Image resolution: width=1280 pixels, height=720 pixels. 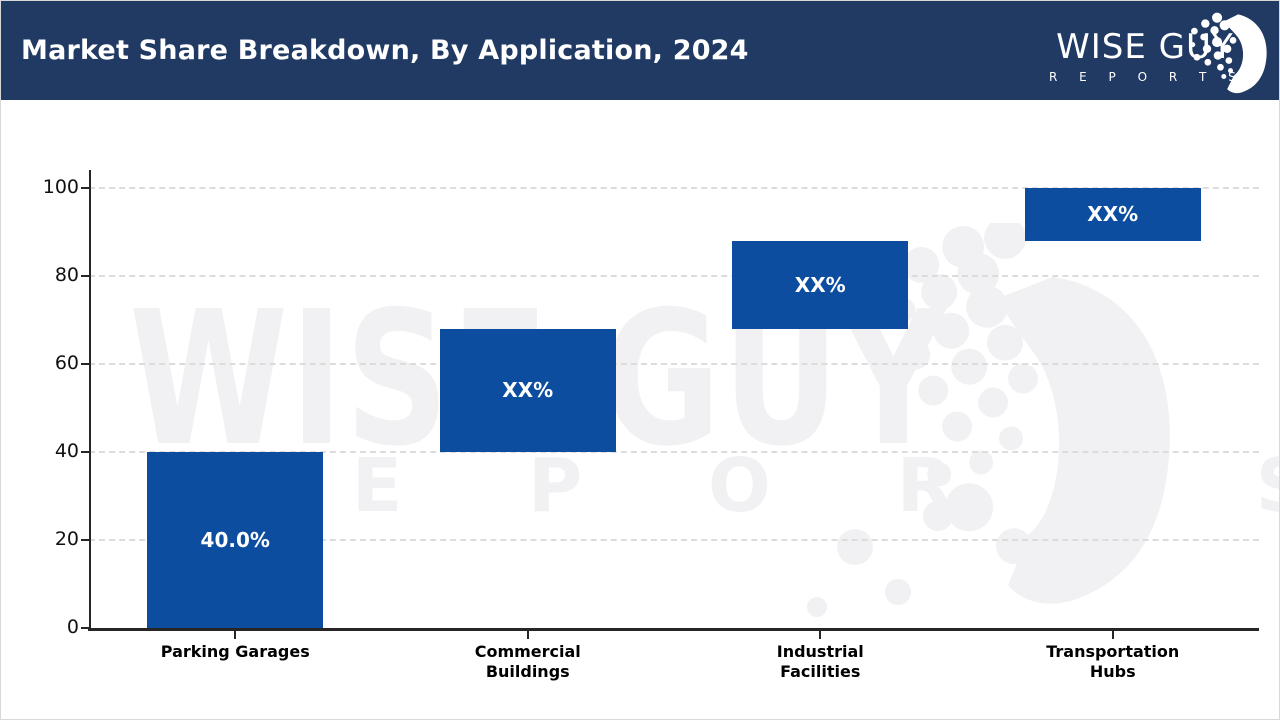 I want to click on bar-value-label: 40.0%, so click(x=235, y=540).